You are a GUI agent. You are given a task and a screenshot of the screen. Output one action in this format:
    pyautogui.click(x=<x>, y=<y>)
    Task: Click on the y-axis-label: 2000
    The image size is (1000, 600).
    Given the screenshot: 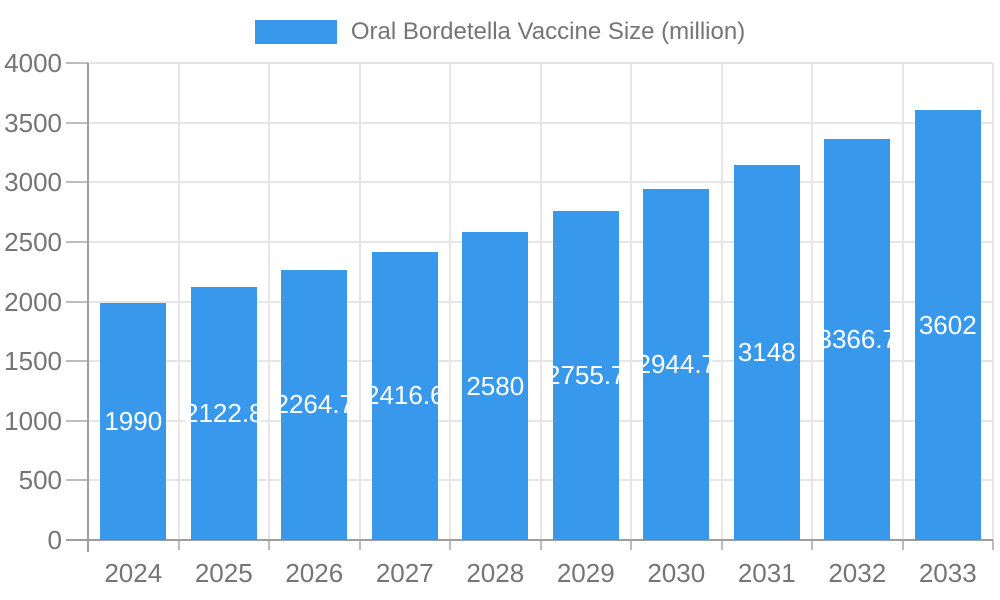 What is the action you would take?
    pyautogui.click(x=33, y=301)
    